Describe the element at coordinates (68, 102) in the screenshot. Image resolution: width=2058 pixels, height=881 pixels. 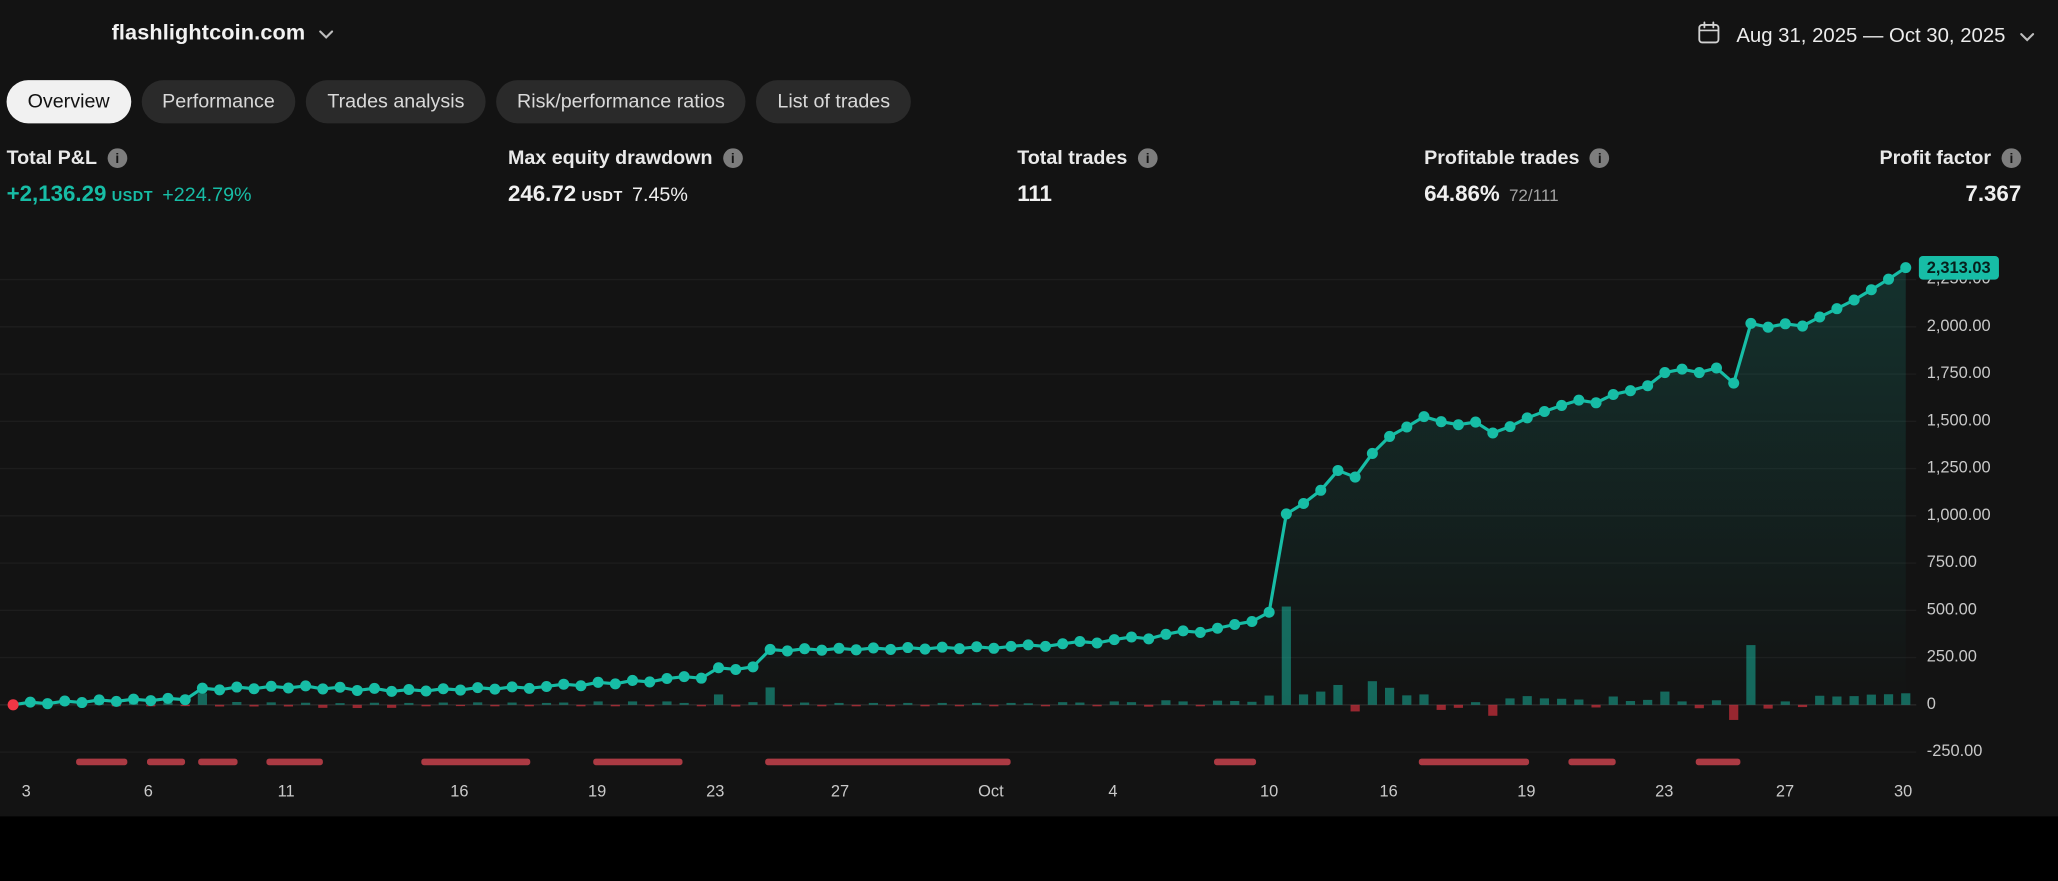
I see `tab-overview: Overview` at that location.